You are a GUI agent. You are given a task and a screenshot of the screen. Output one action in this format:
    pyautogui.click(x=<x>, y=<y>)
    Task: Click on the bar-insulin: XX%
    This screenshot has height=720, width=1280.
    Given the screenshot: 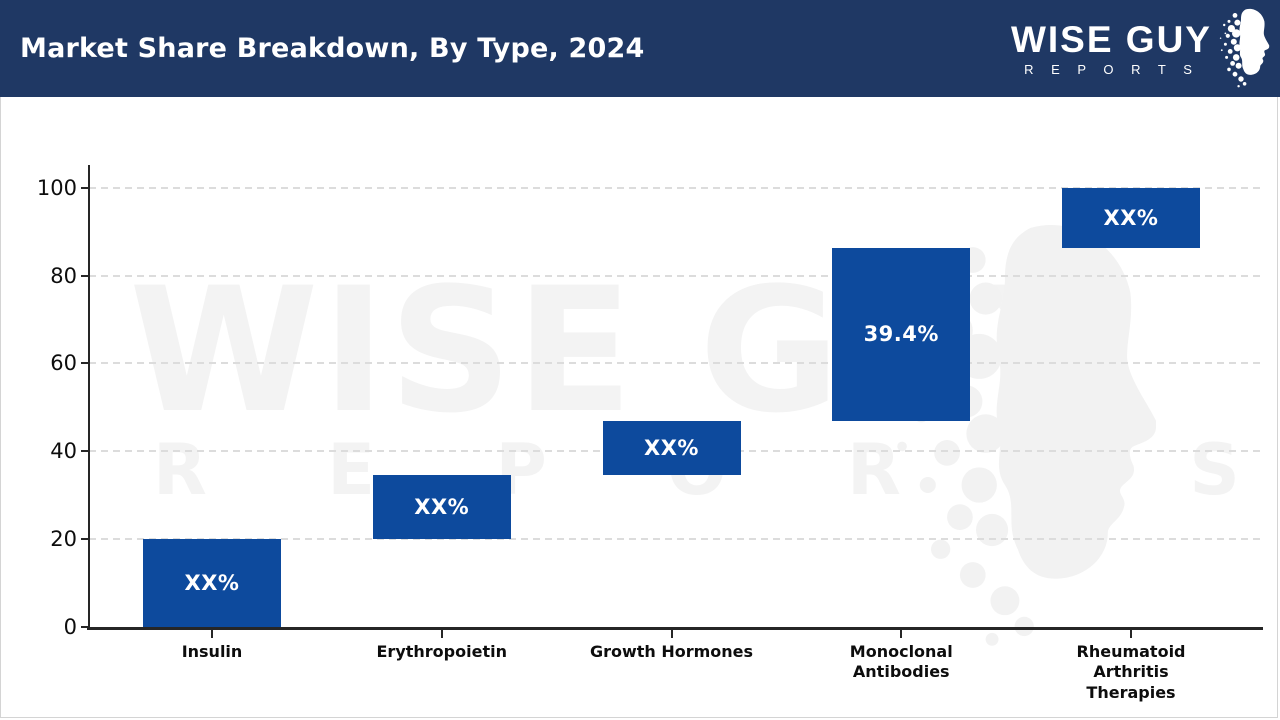 What is the action you would take?
    pyautogui.click(x=212, y=583)
    